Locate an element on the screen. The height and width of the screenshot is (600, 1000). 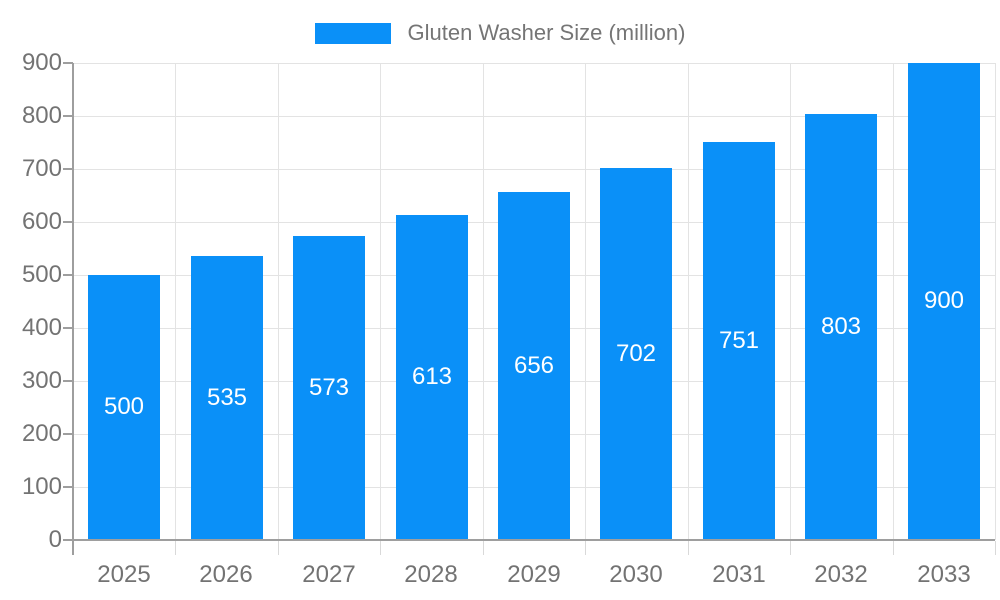
bar-value-label: 613 is located at coordinates (432, 376).